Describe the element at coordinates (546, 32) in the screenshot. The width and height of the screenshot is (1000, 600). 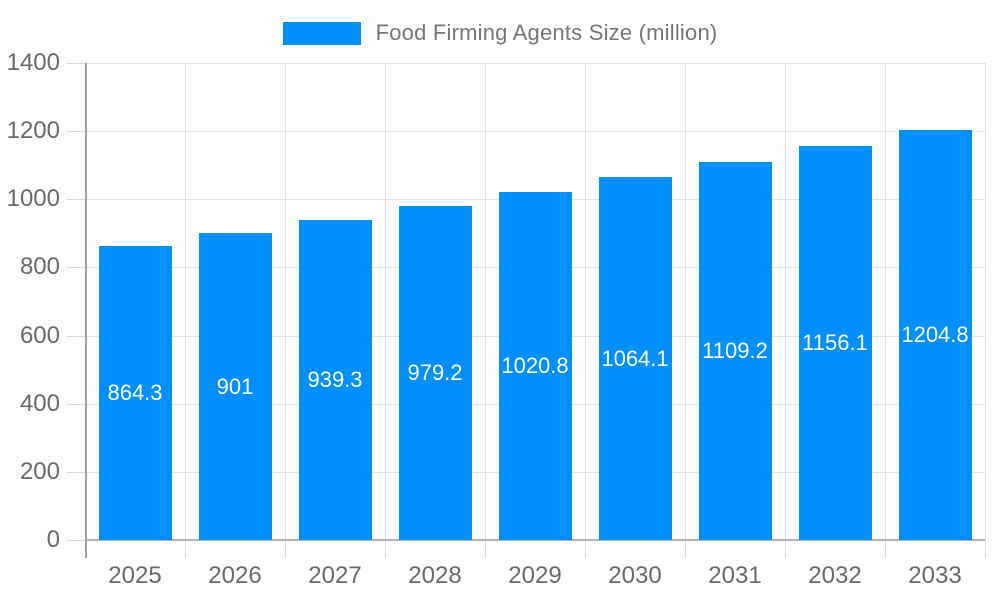
I see `legend-label: Food Firming Agents Size (million)` at that location.